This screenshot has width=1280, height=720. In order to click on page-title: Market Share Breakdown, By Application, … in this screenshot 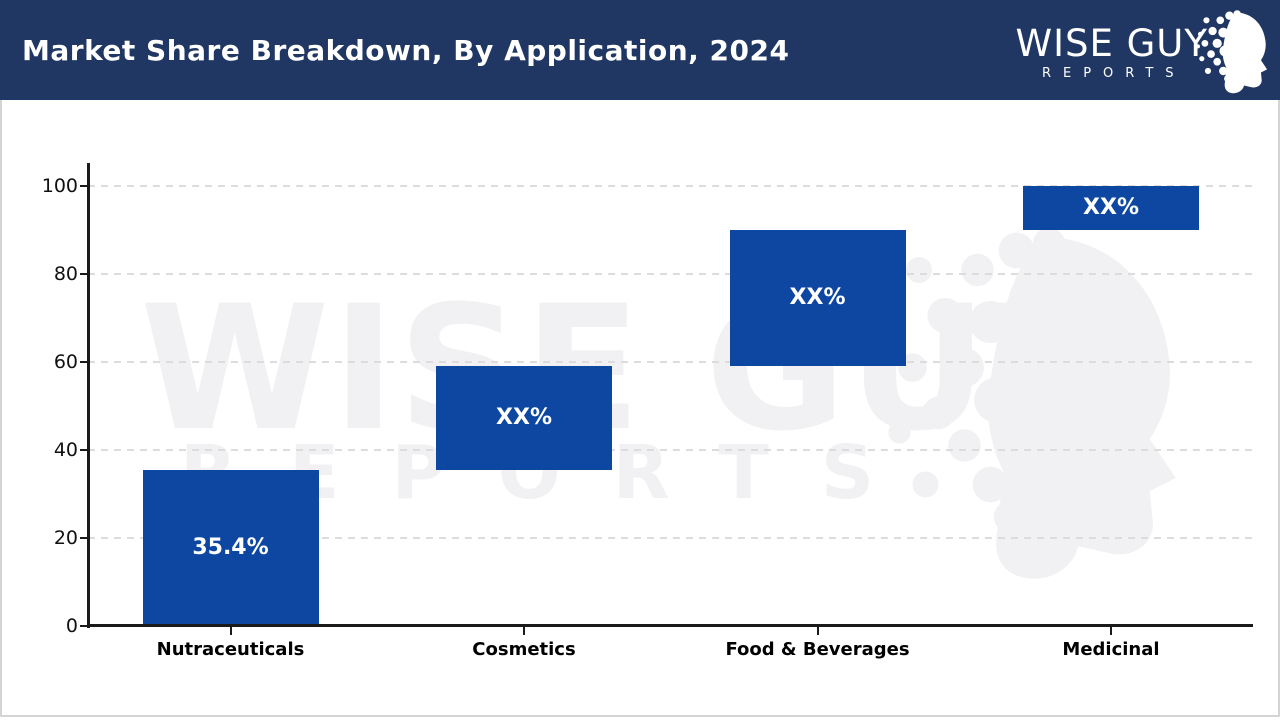, I will do `click(406, 50)`.